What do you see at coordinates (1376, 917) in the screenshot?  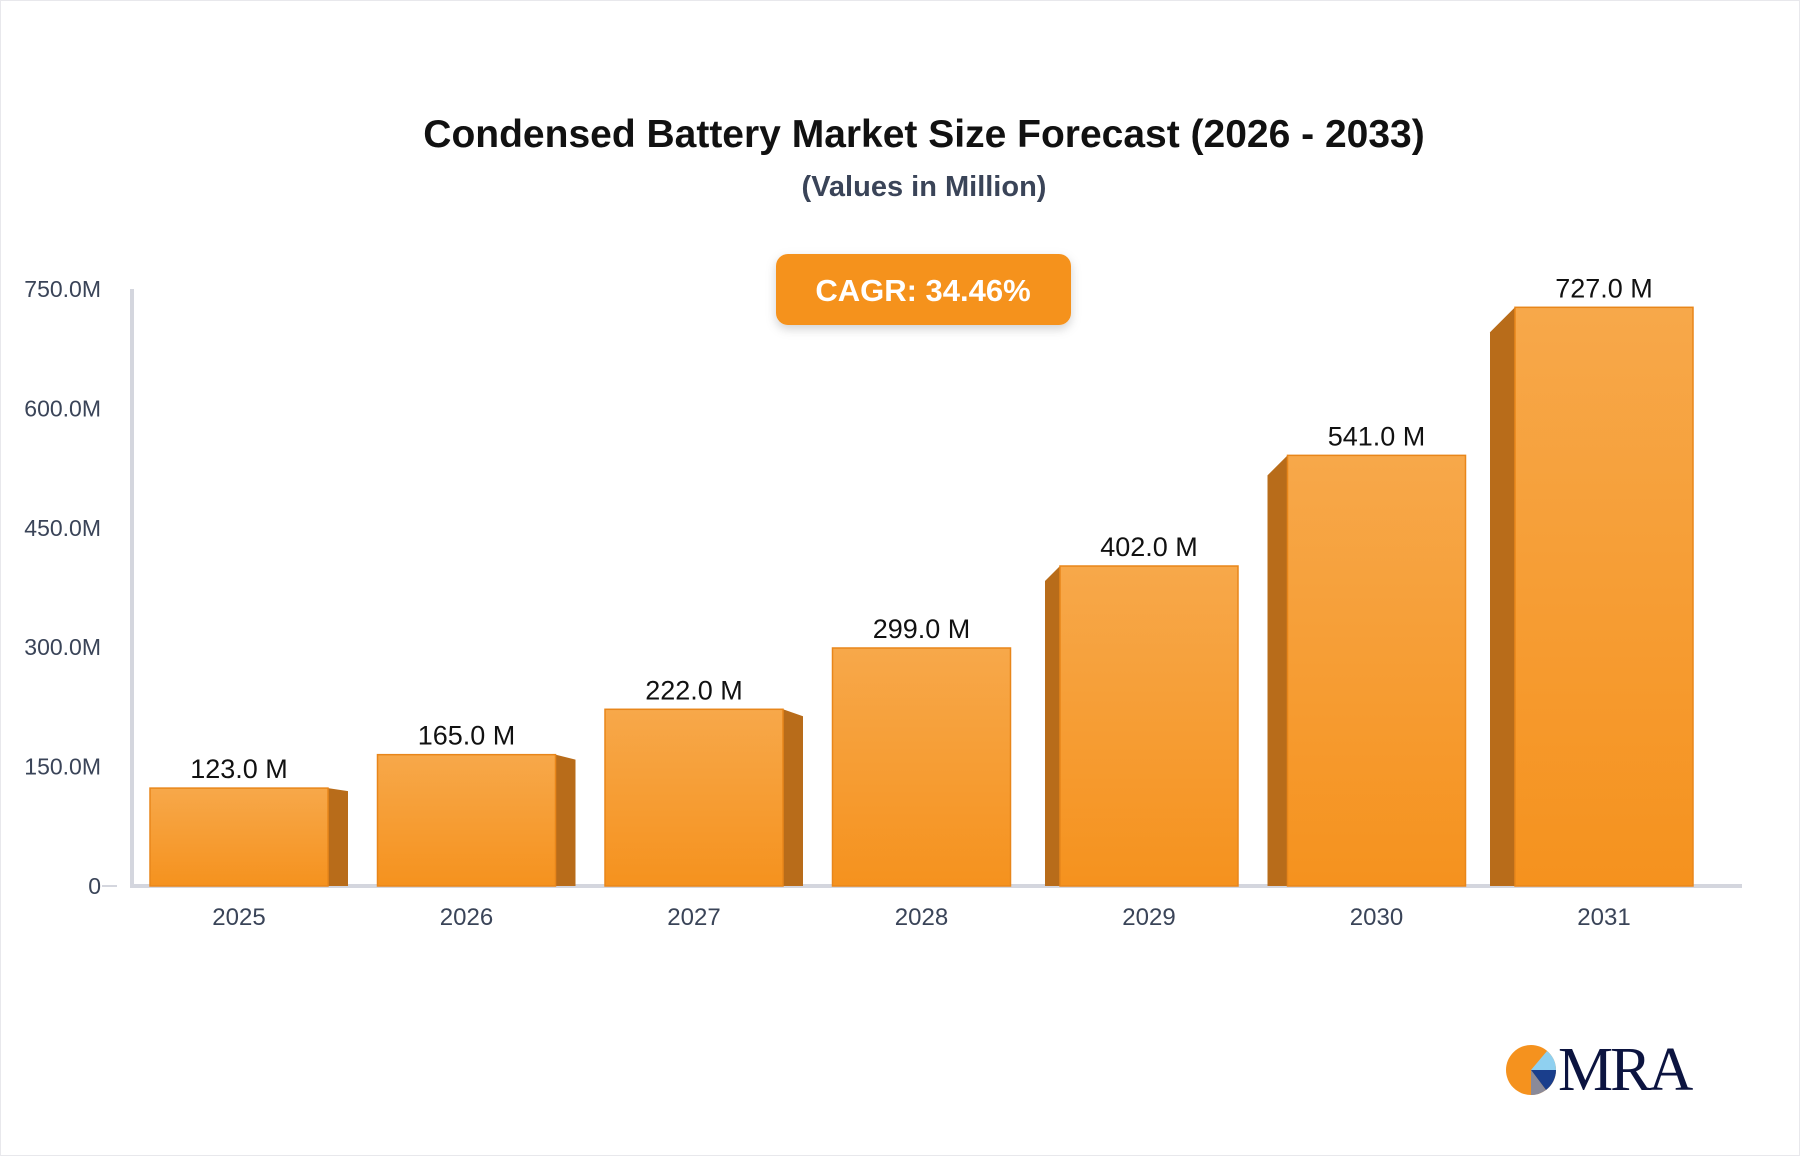 I see `x-tick-label: 2030` at bounding box center [1376, 917].